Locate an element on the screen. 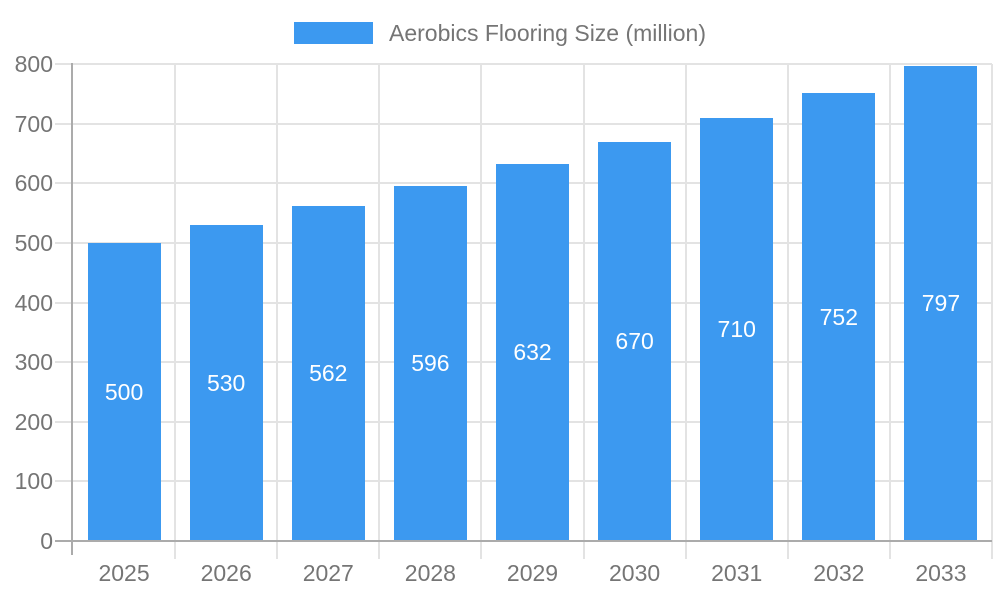 Image resolution: width=1000 pixels, height=600 pixels. bar-value-label: 530 is located at coordinates (226, 382).